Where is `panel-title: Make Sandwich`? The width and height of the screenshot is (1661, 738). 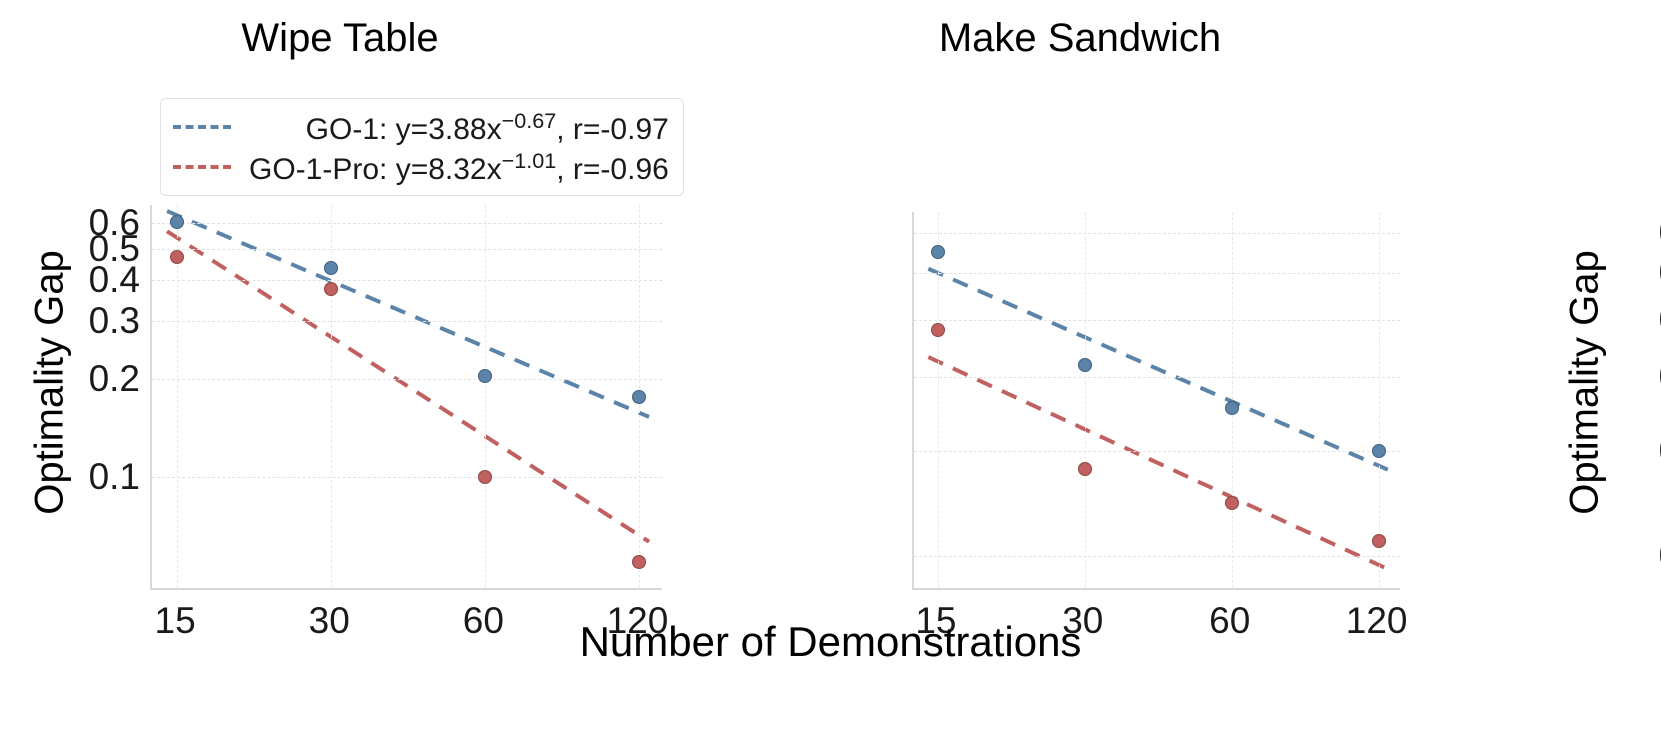
panel-title: Make Sandwich is located at coordinates (1080, 38).